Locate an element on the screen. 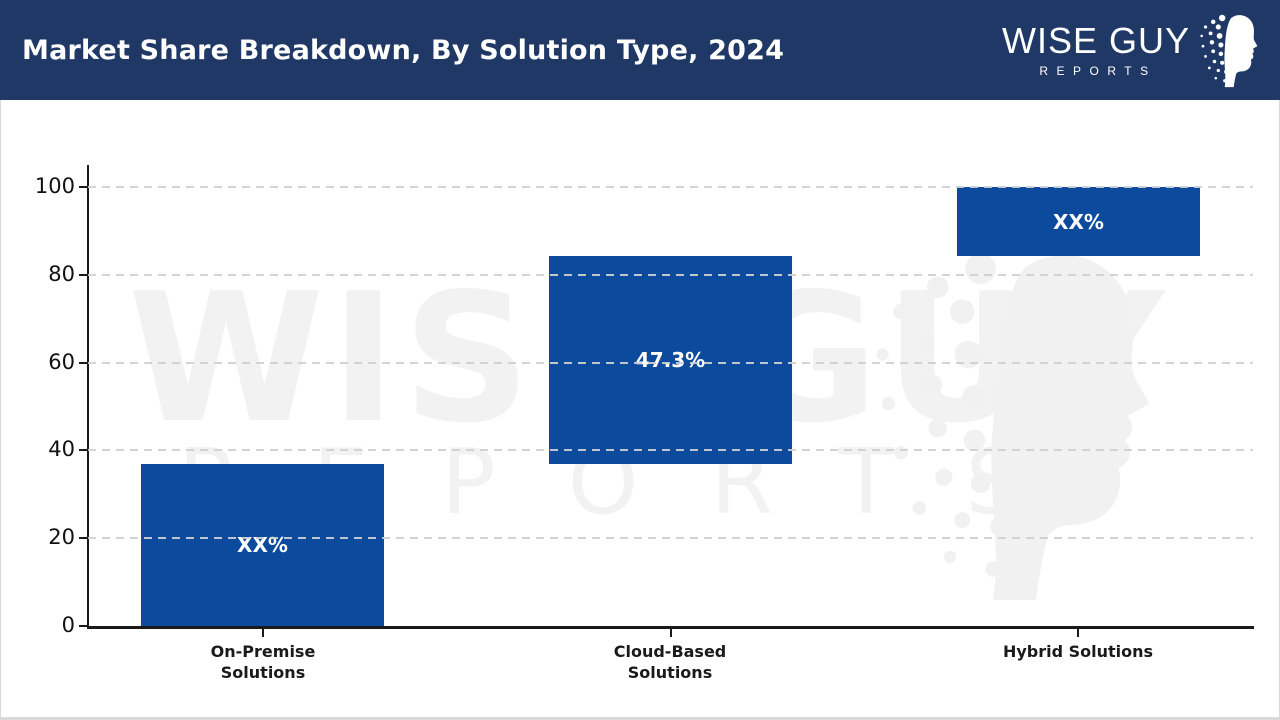 The height and width of the screenshot is (720, 1280). x-category-label-line: Cloud-Based is located at coordinates (670, 651).